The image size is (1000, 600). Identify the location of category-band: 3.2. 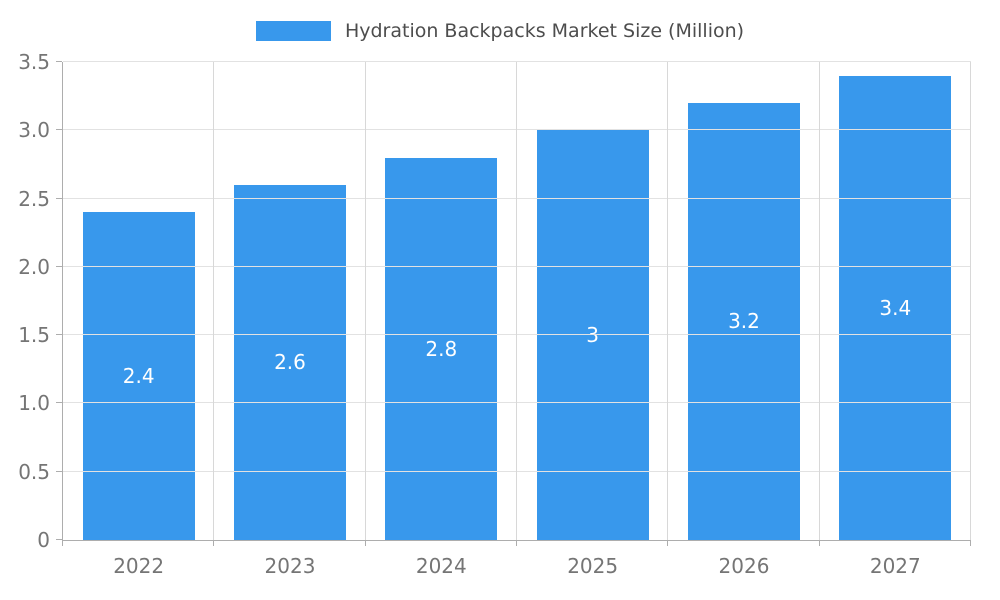
(743, 301).